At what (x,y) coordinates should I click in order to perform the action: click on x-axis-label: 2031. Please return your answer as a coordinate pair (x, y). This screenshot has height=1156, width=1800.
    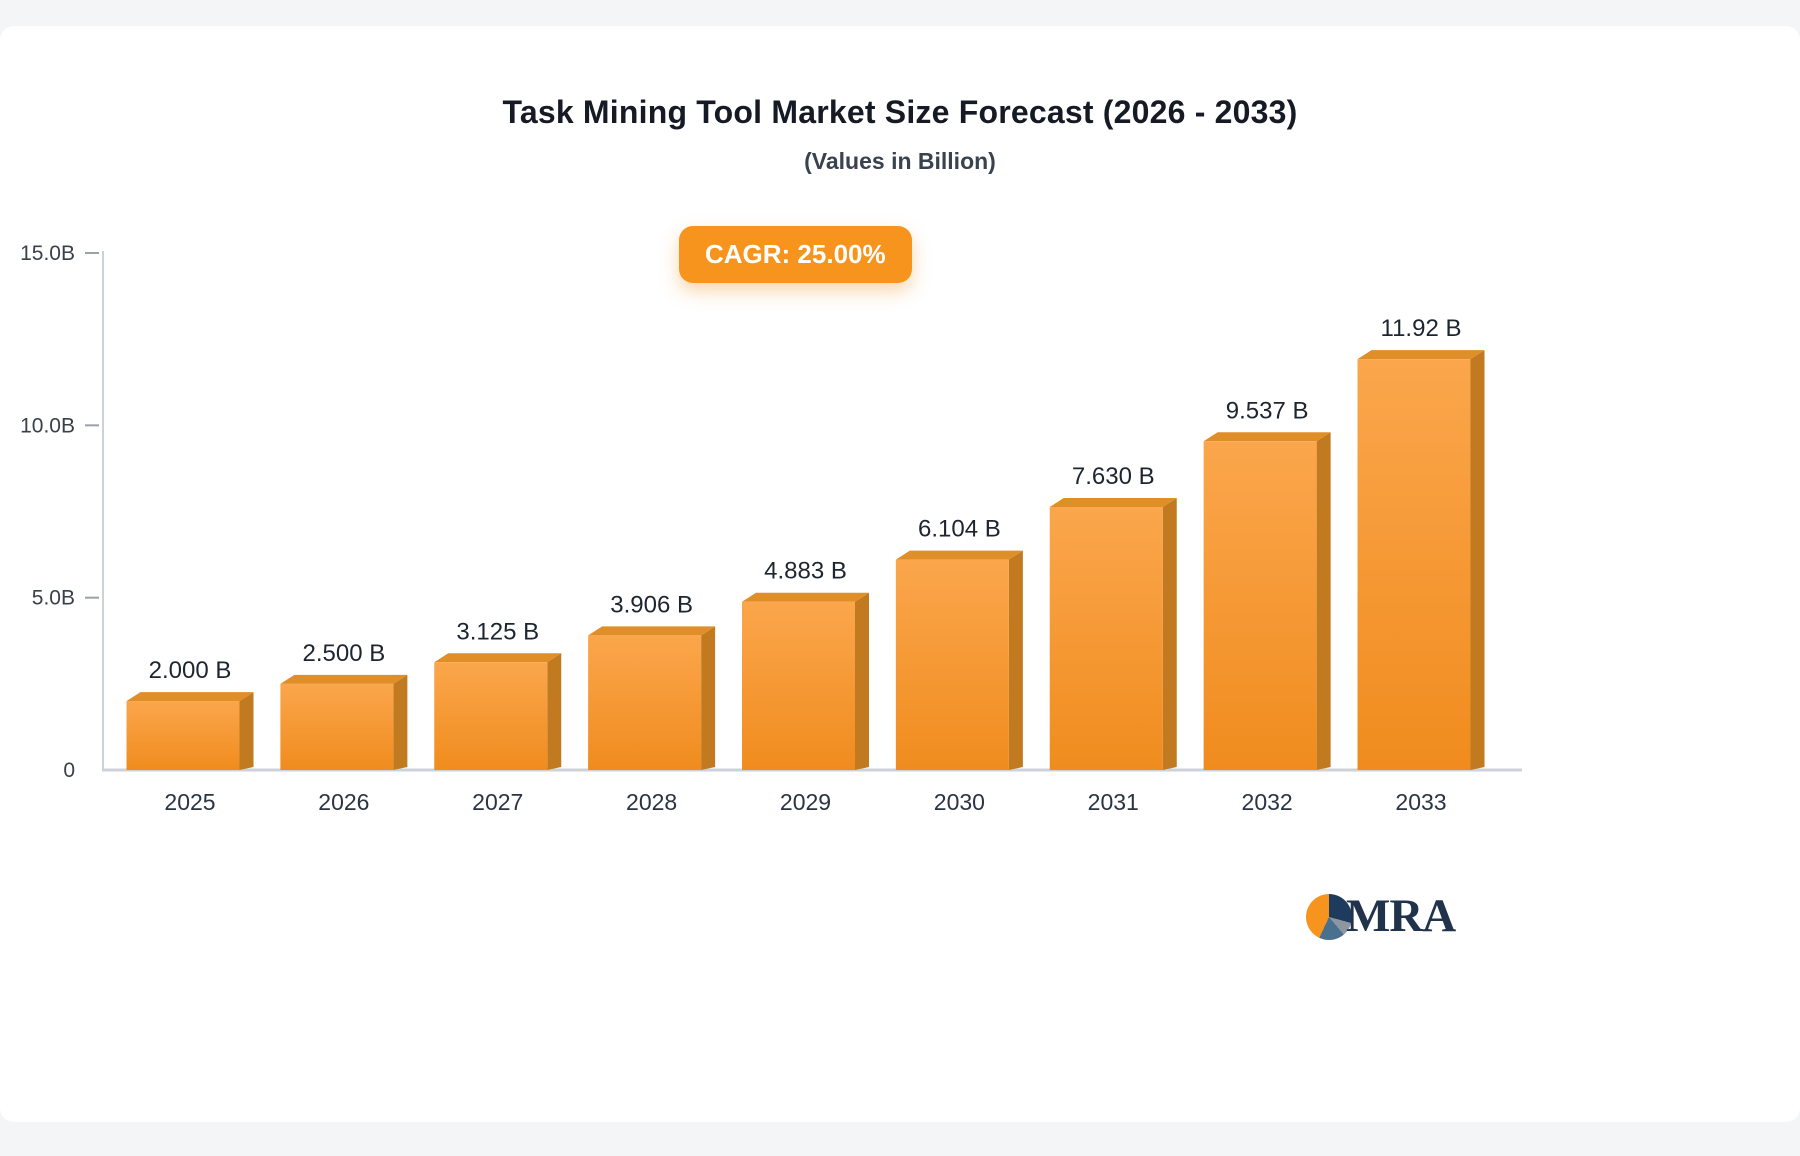
    Looking at the image, I should click on (1113, 802).